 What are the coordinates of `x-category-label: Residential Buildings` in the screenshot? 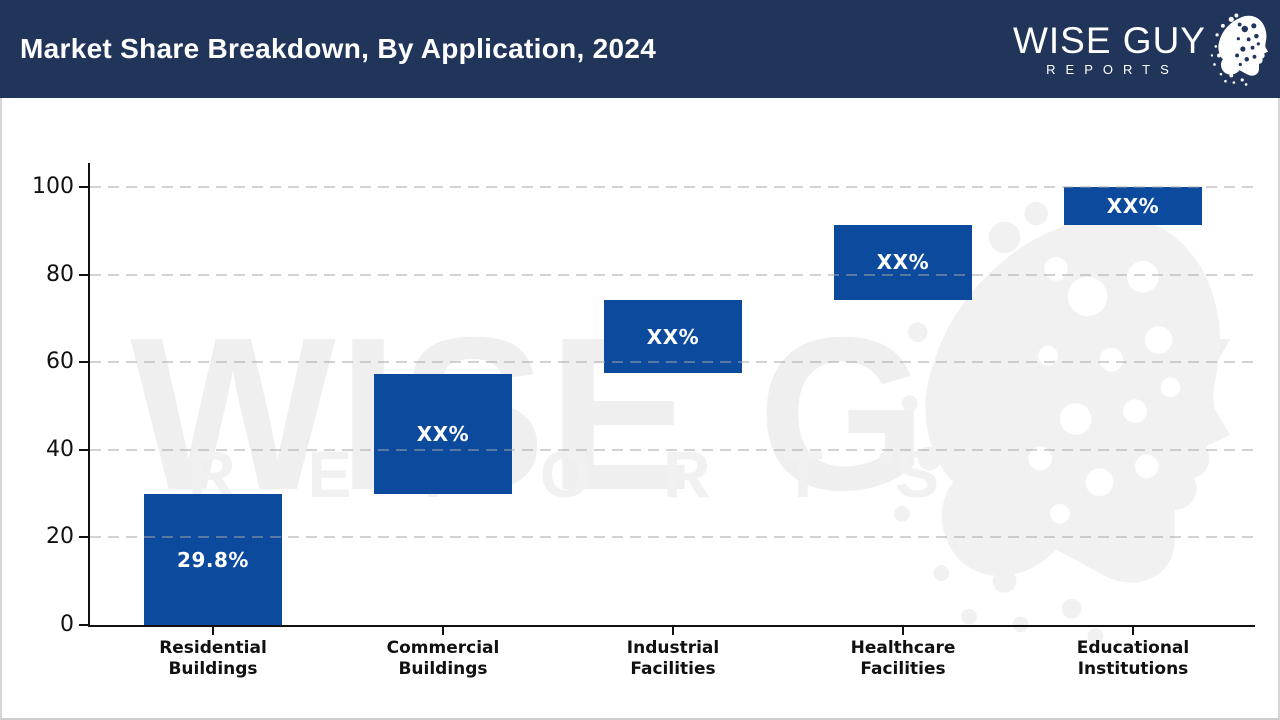 It's located at (213, 658).